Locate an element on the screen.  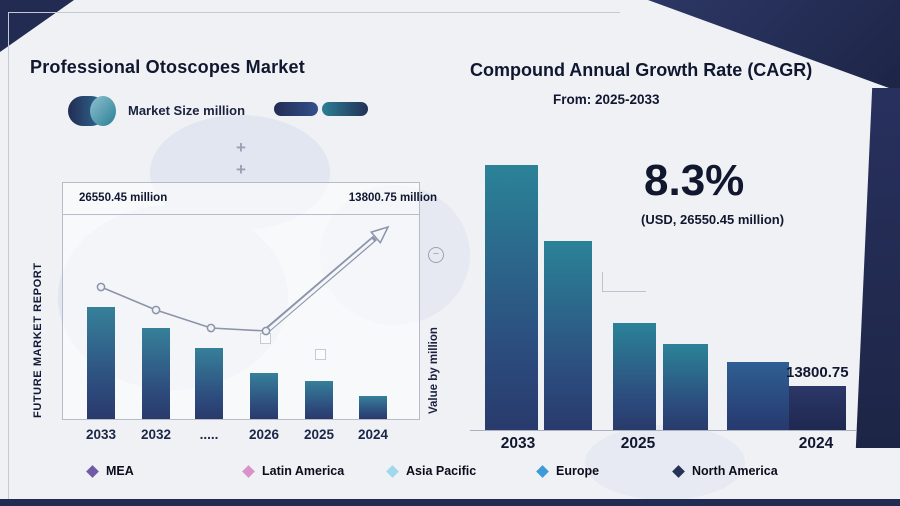
circle-minus-icon: − is located at coordinates (436, 255).